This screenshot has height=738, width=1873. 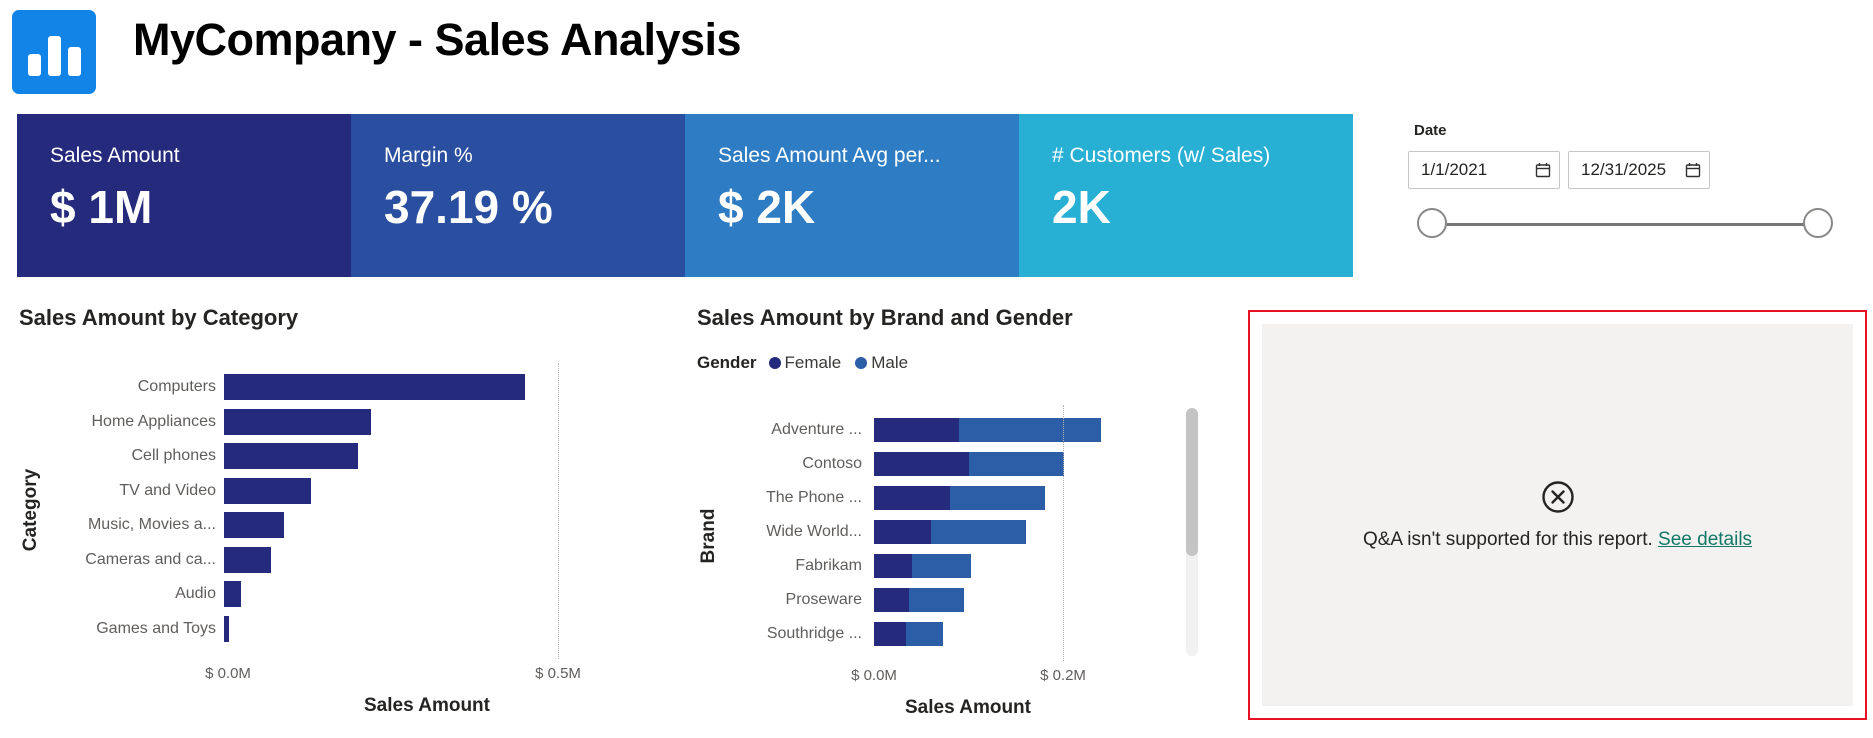 I want to click on bar-row: Games and Toys, so click(x=299, y=629).